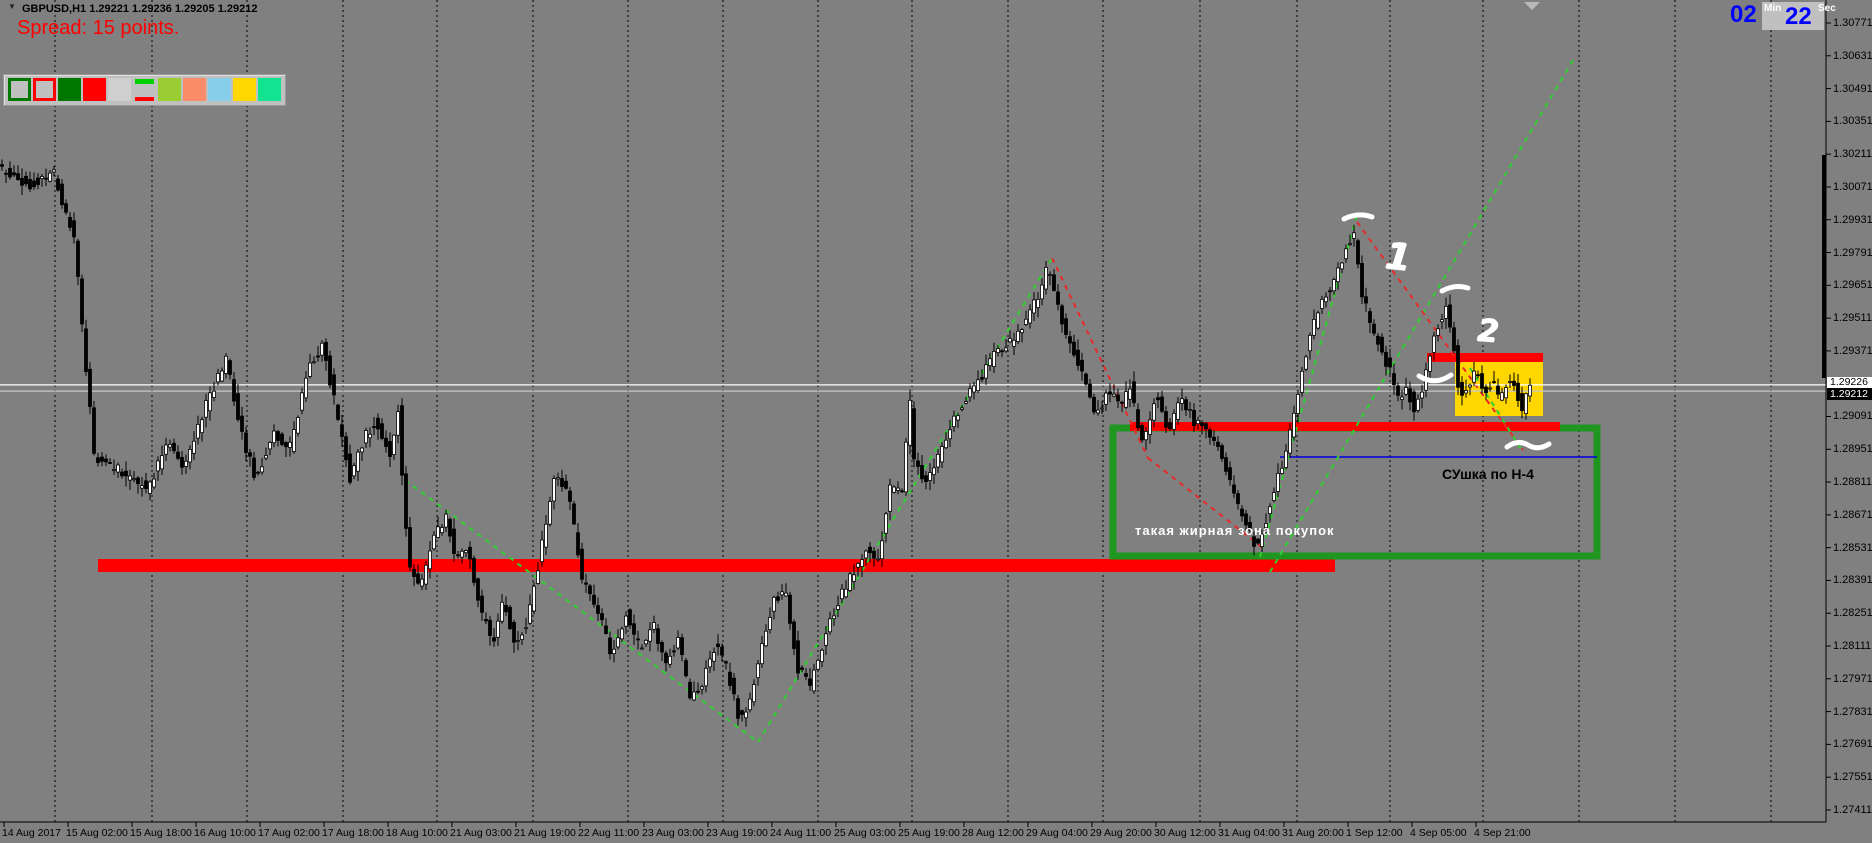  Describe the element at coordinates (94, 89) in the screenshot. I see `palette-swatch-fill-red` at that location.